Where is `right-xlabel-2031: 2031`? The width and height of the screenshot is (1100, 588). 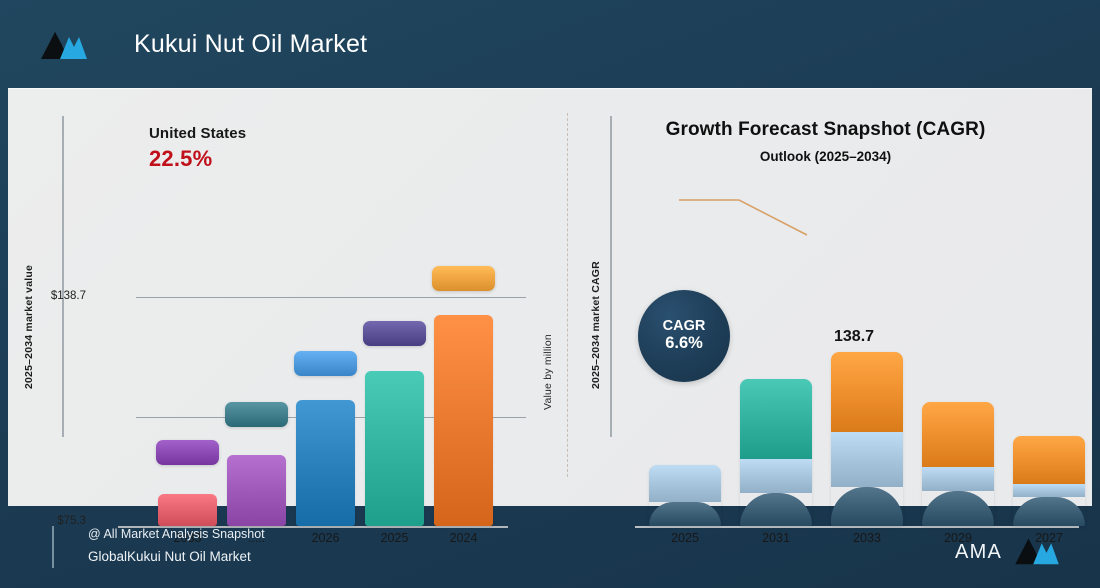
right-xlabel-2031: 2031 is located at coordinates (776, 538).